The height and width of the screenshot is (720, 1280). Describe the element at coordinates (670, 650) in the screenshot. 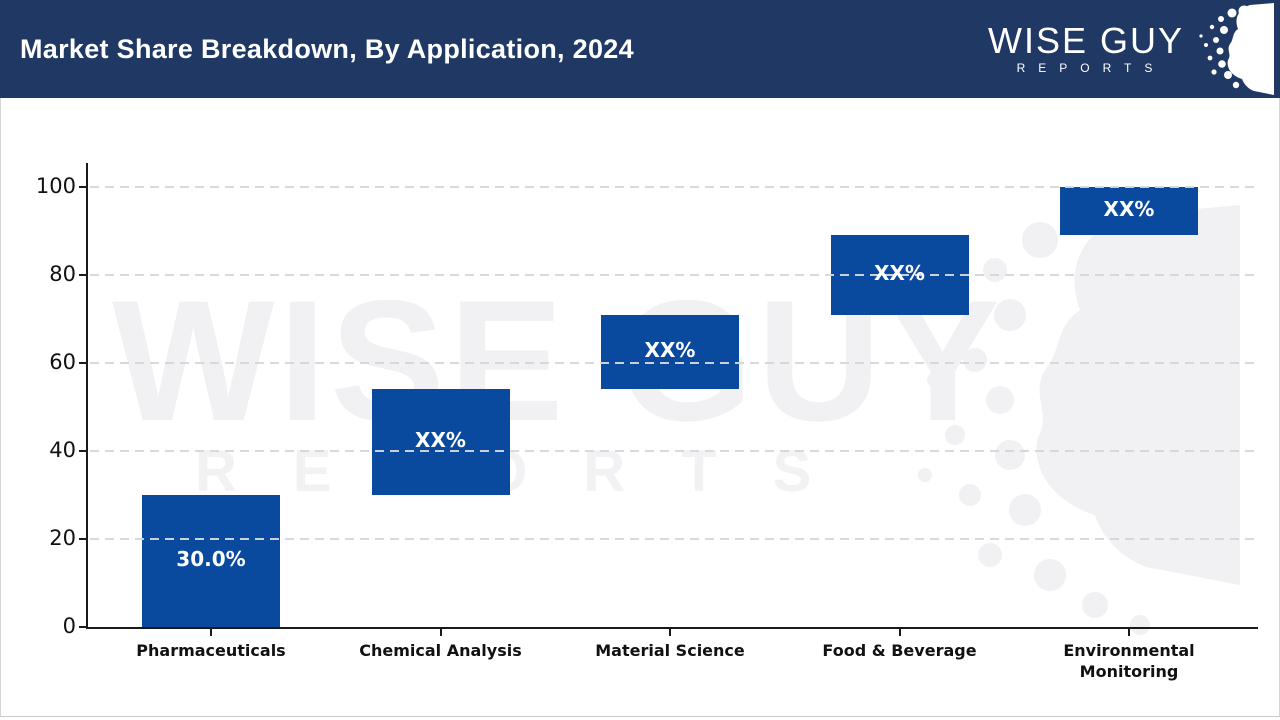

I see `xtick-label-material-science: Material Science` at that location.